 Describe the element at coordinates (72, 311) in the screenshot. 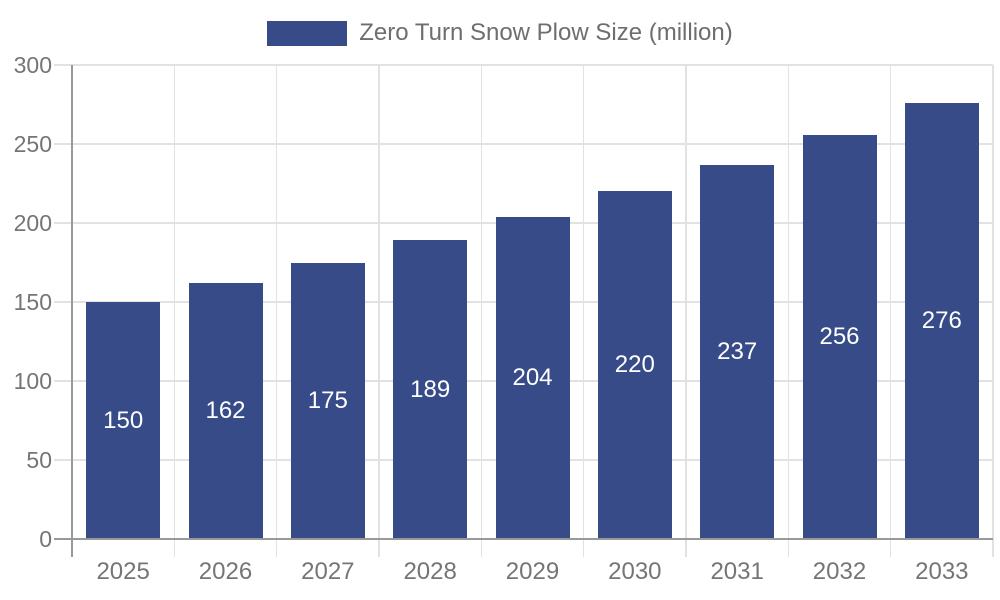

I see `y-axis-line` at that location.